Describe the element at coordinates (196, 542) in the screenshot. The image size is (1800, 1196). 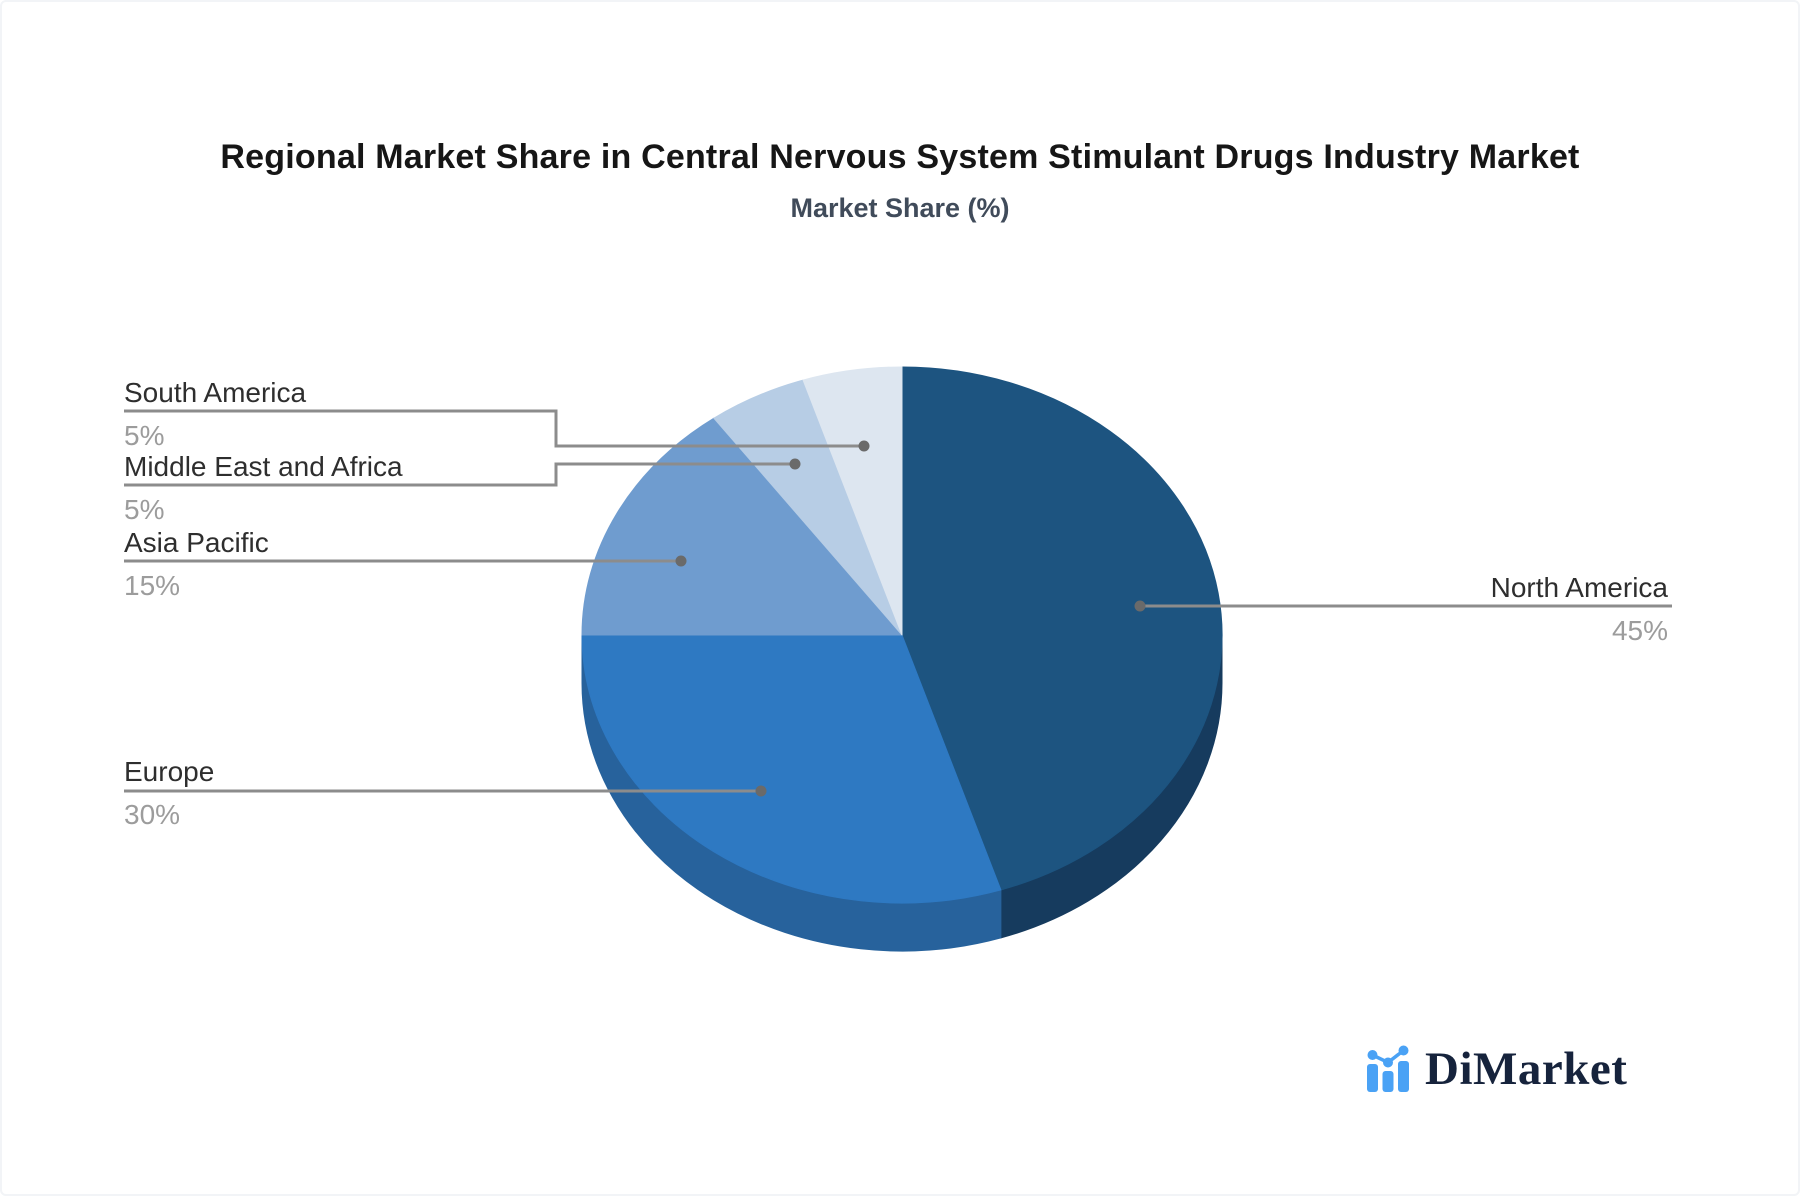
I see `callout-label-asia-pacific: Asia Pacific` at that location.